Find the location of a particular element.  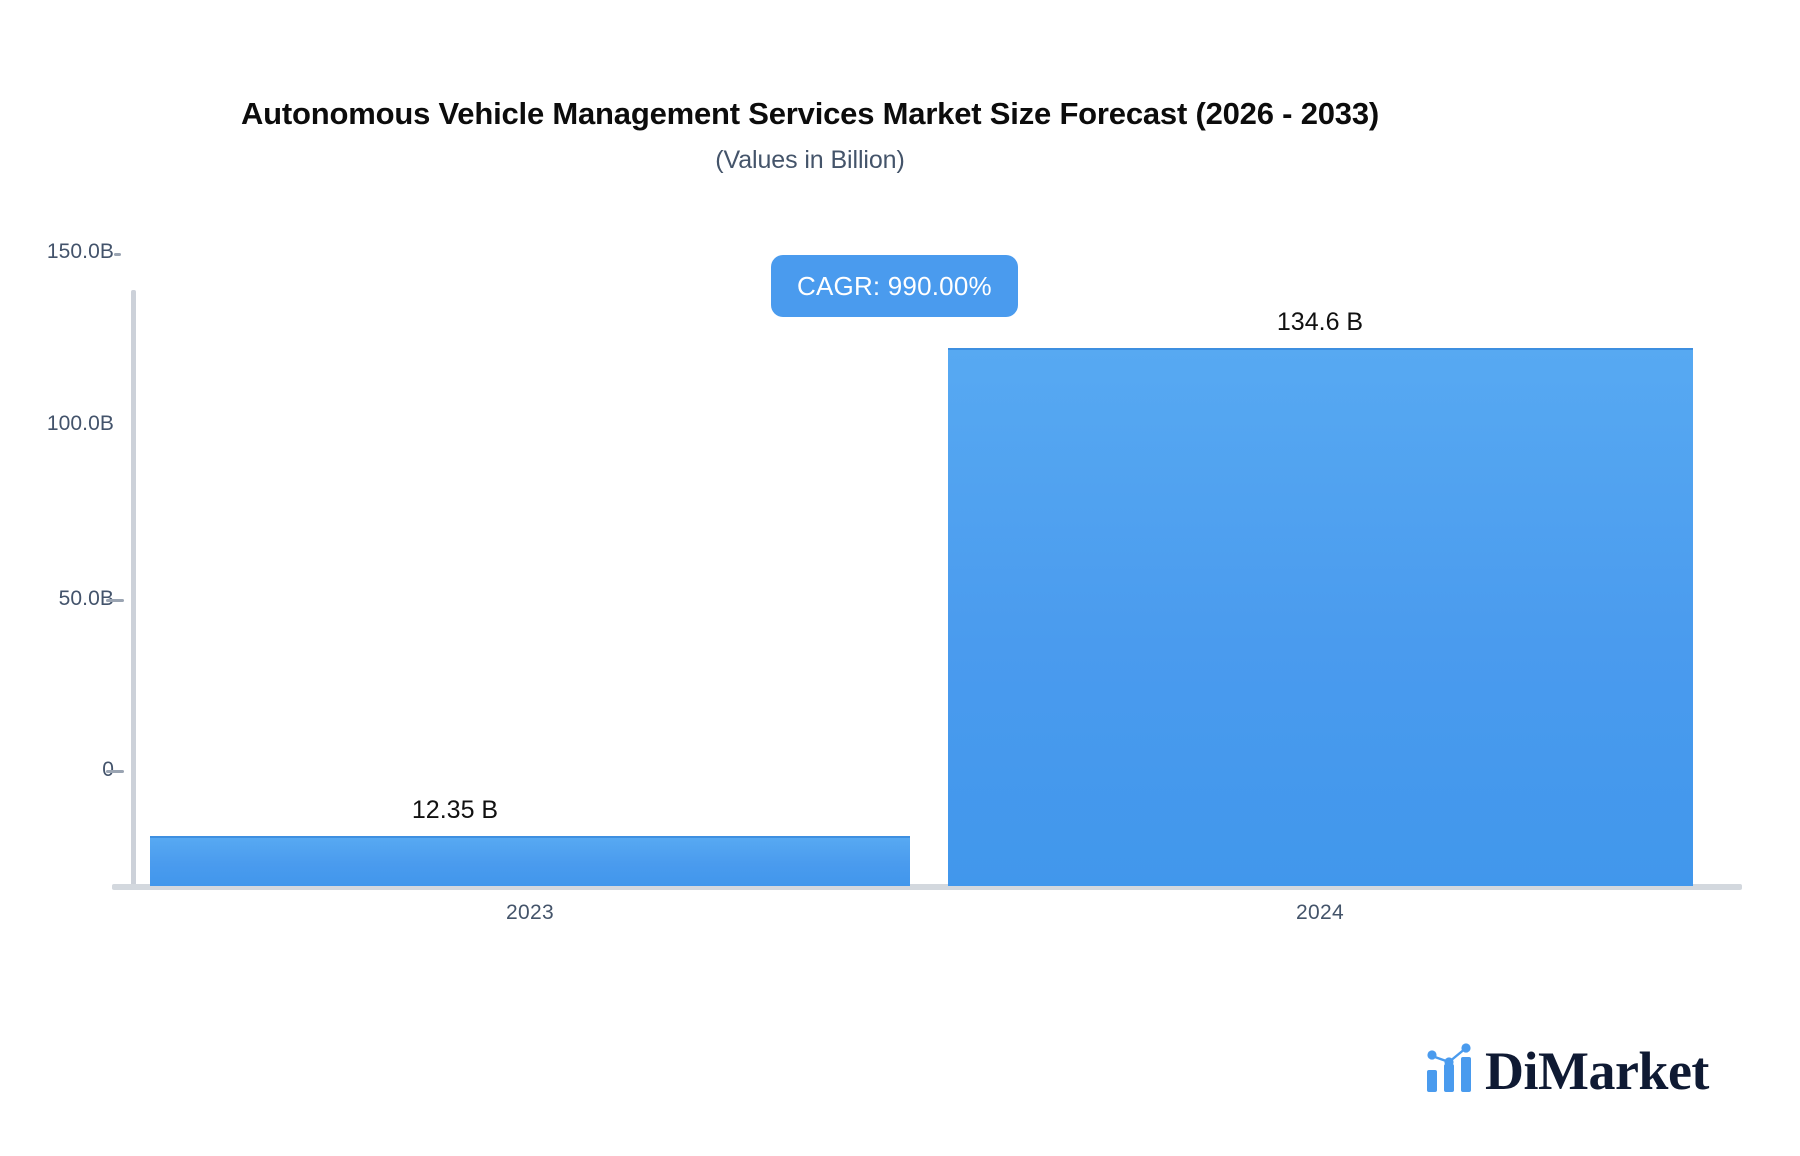

chart-subtitle: (Values in Billion) is located at coordinates (810, 160).